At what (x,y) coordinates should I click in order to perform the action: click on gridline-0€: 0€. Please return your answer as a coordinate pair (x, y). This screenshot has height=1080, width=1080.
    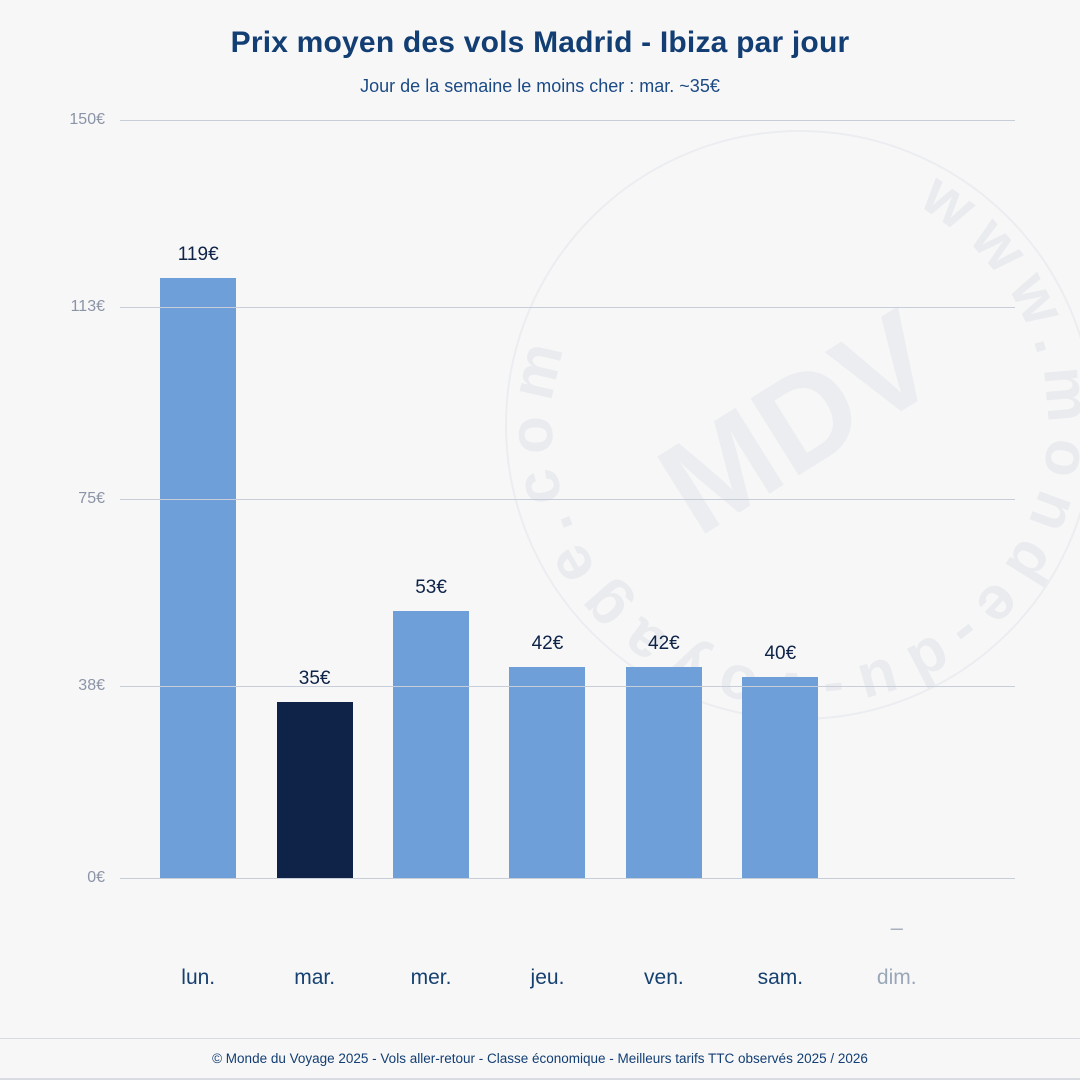
    Looking at the image, I should click on (551, 877).